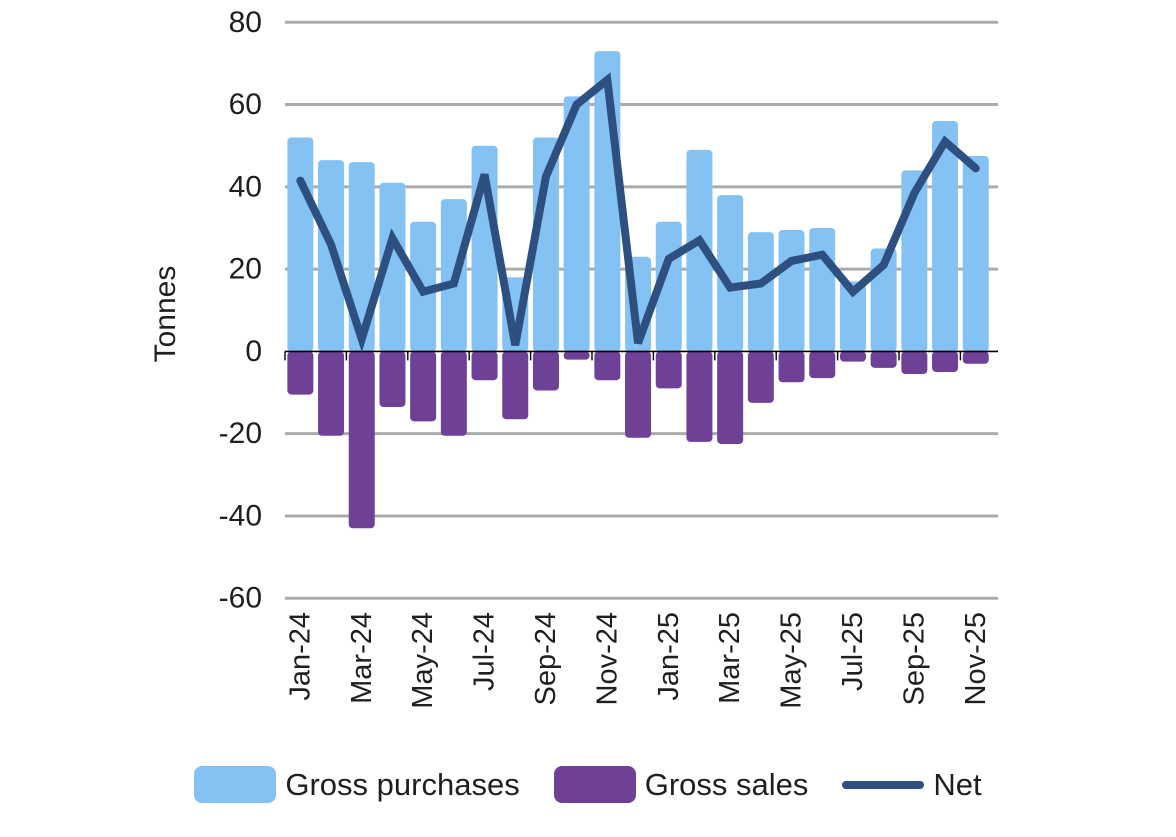  Describe the element at coordinates (546, 659) in the screenshot. I see `x-tick-label-Sep-24: Sep-24` at that location.